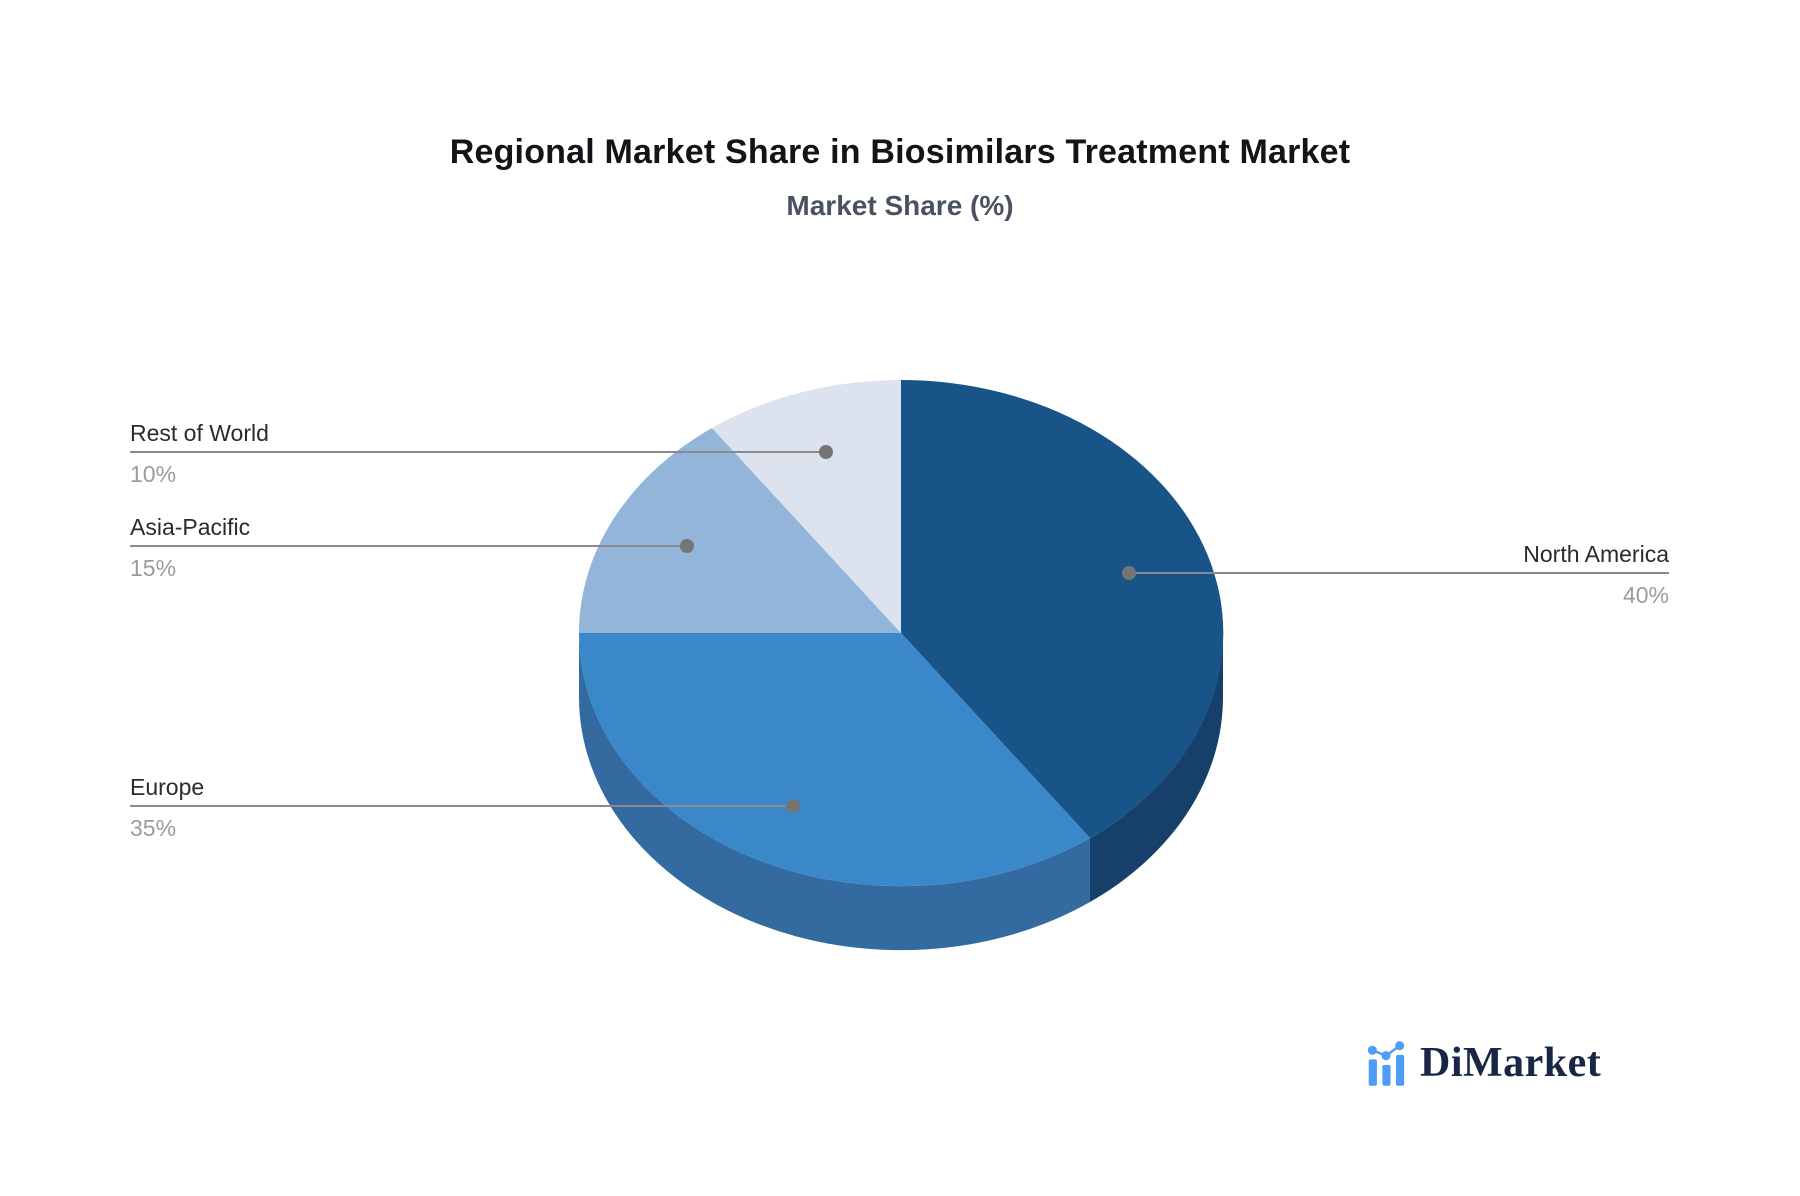 Image resolution: width=1800 pixels, height=1196 pixels. I want to click on chart-subtitle: Market Share (%), so click(900, 205).